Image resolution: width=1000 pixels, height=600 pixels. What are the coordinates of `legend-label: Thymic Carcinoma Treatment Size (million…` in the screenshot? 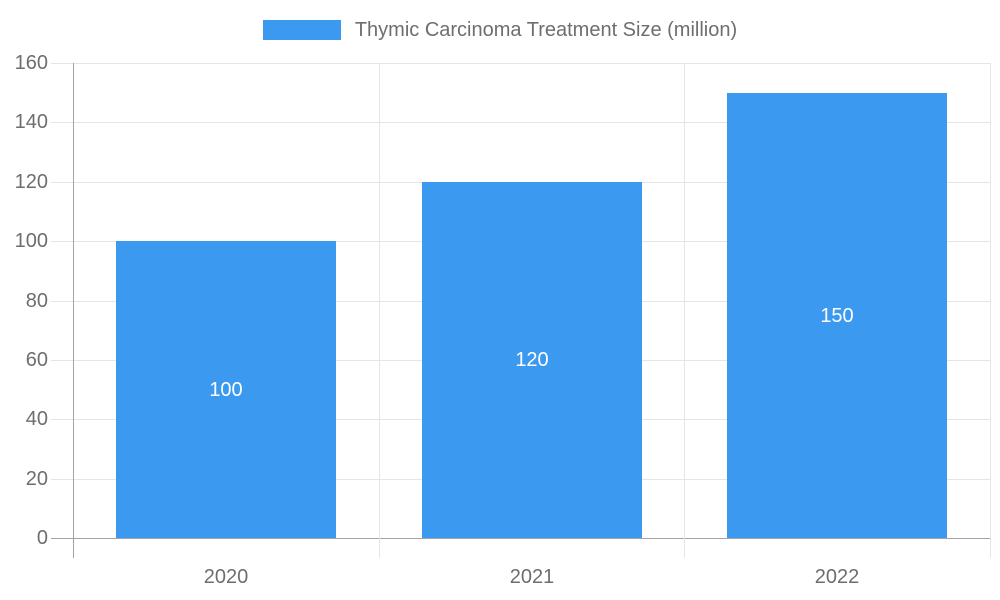 It's located at (546, 29).